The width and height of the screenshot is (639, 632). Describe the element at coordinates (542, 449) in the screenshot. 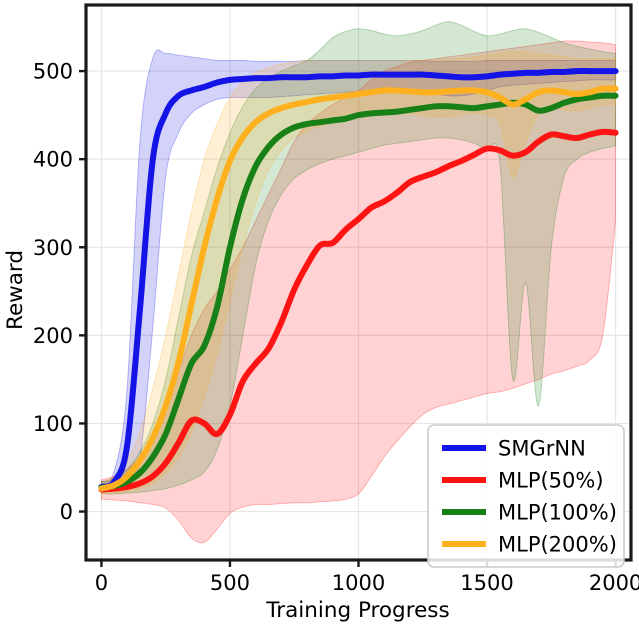

I see `legend-label-SMGrNN: SMGrNN` at that location.